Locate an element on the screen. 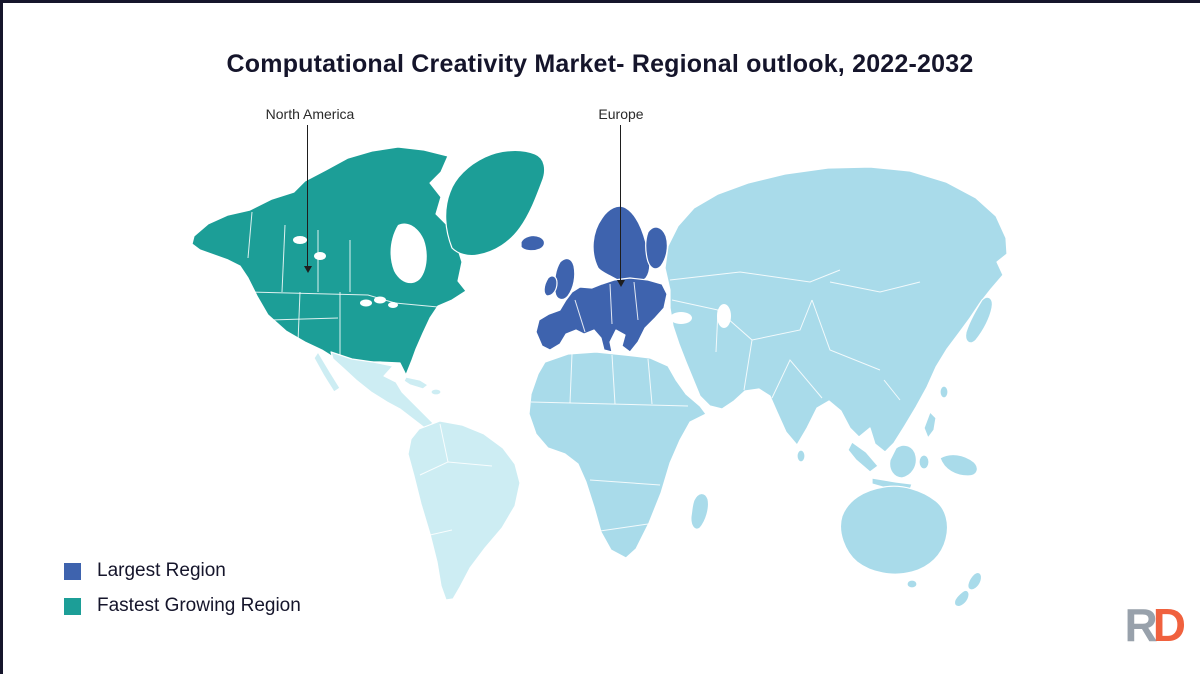  taiwan is located at coordinates (944, 392).